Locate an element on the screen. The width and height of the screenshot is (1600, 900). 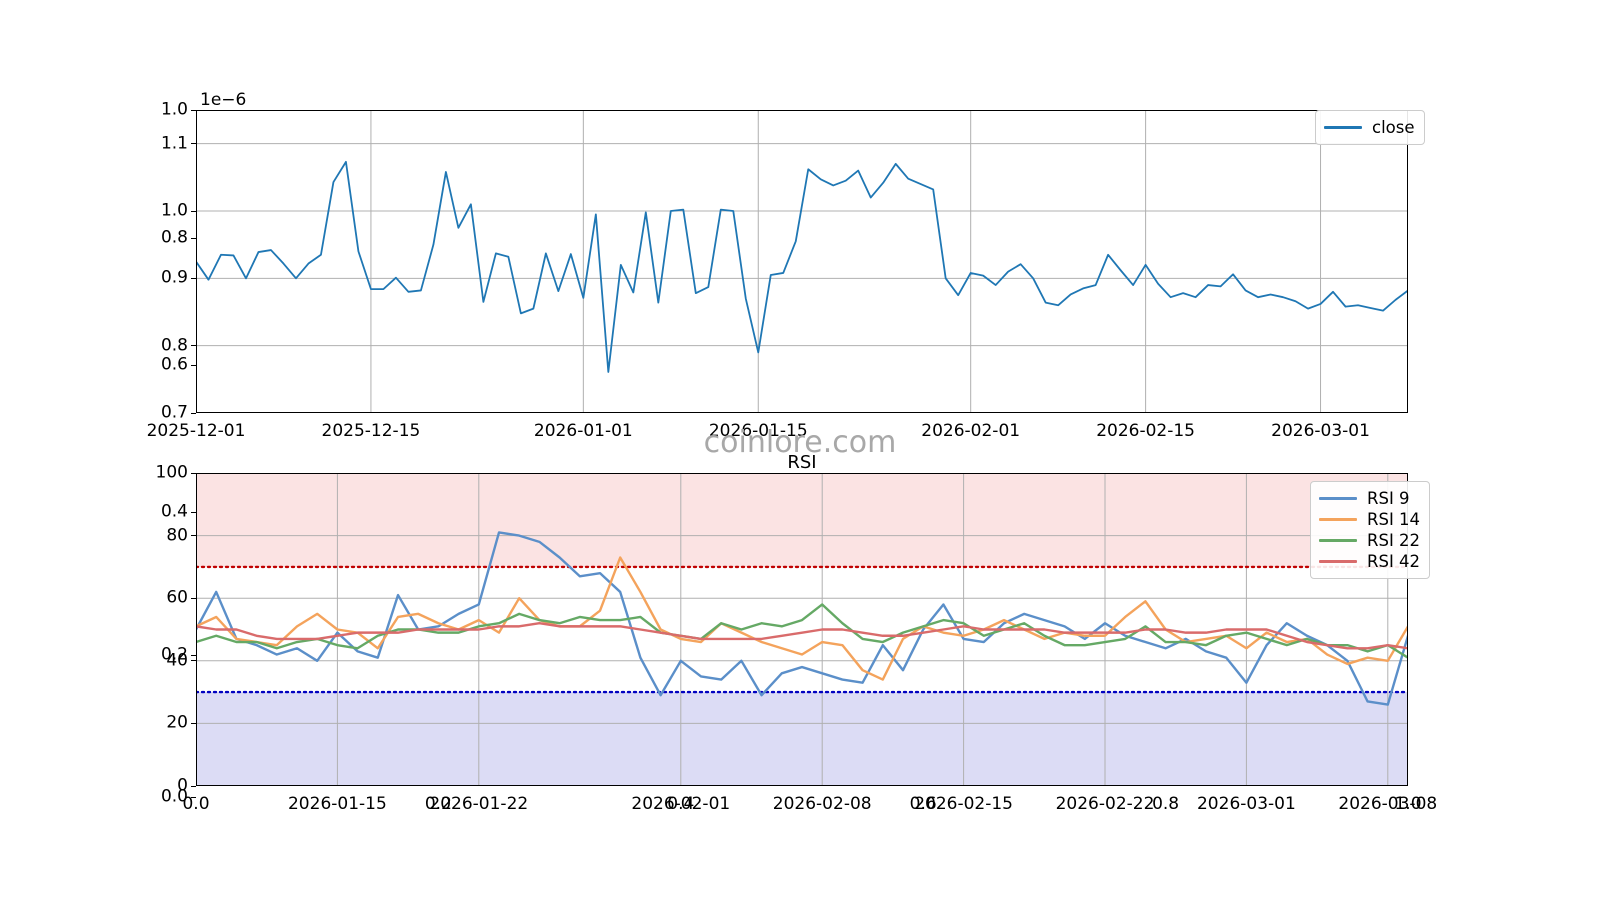
legend-item-close: close is located at coordinates (1369, 127).